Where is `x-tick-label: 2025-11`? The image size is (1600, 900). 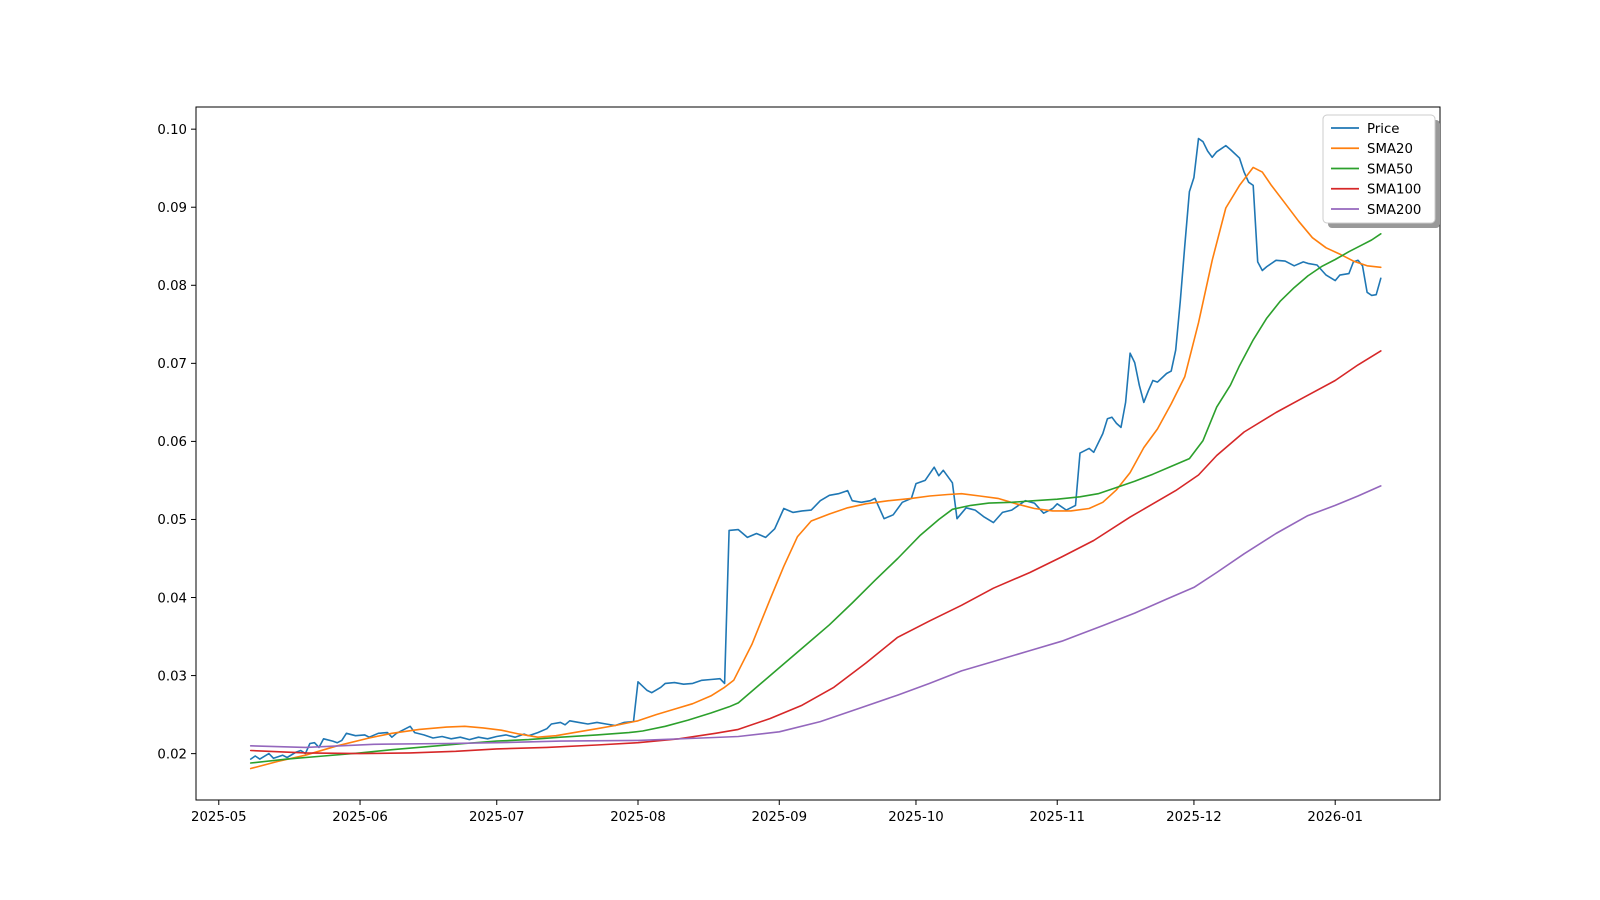
x-tick-label: 2025-11 is located at coordinates (1057, 817).